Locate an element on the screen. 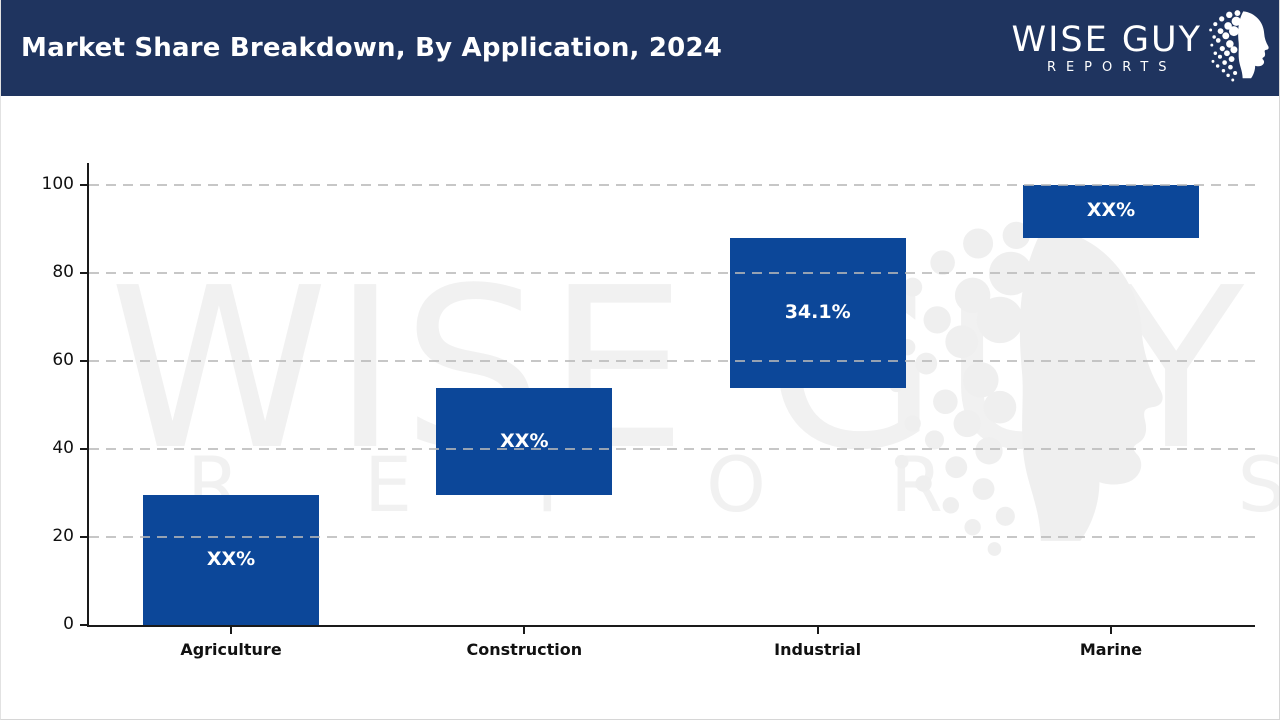  x-axis-label-agriculture: Agriculture is located at coordinates (231, 649).